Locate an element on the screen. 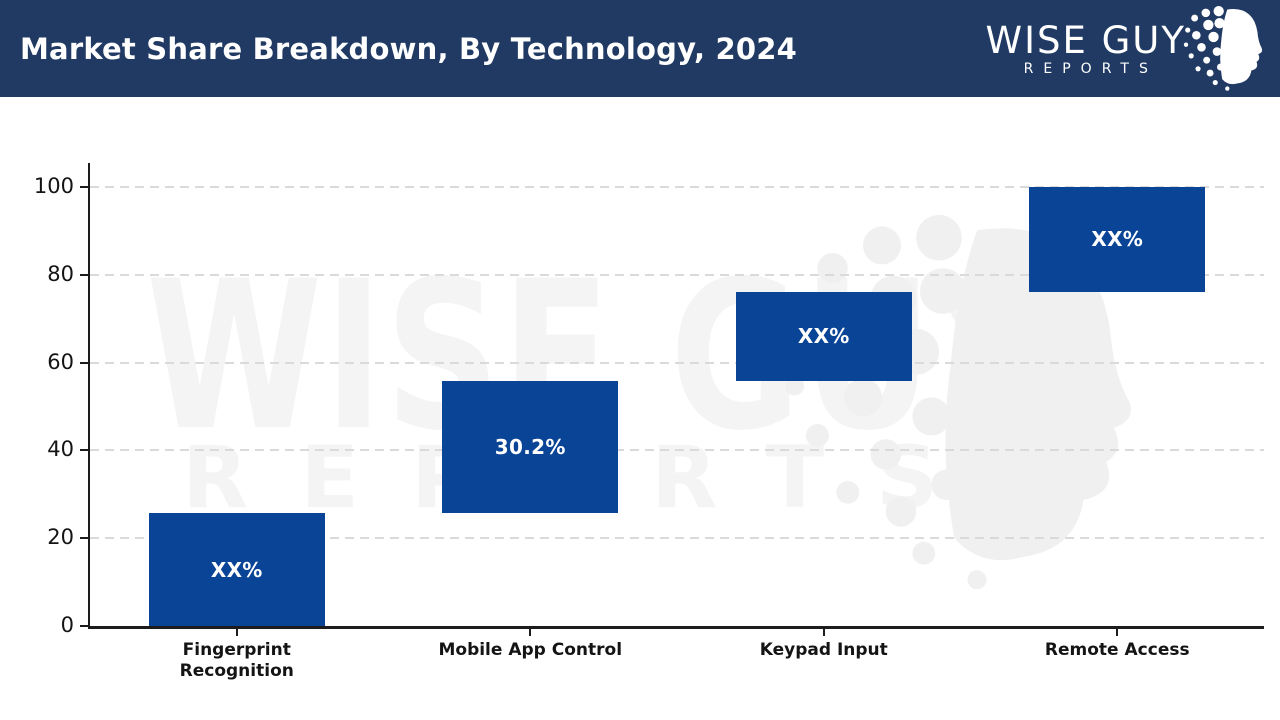 The image size is (1280, 720). gridline-y20 is located at coordinates (677, 538).